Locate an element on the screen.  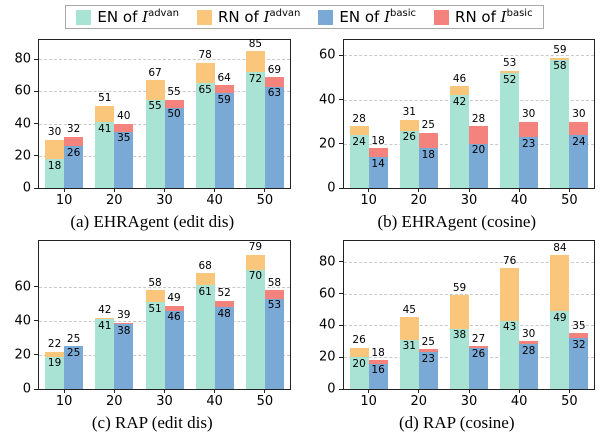
caption-d: (d) RAP (cosine) is located at coordinates (456, 422).